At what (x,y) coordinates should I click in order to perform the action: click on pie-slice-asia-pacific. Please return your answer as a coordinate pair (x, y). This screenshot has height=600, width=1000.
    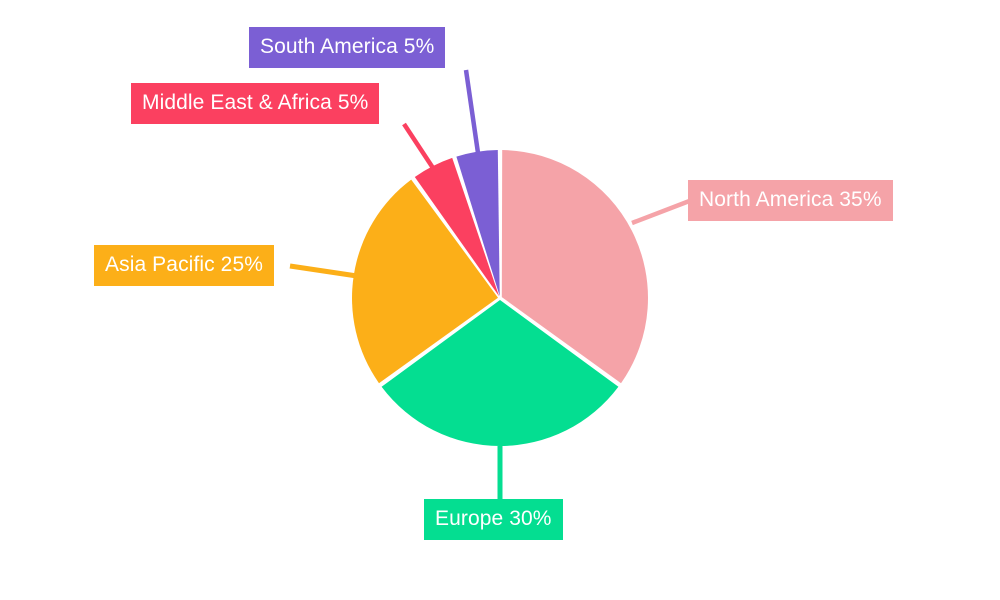
    Looking at the image, I should click on (425, 281).